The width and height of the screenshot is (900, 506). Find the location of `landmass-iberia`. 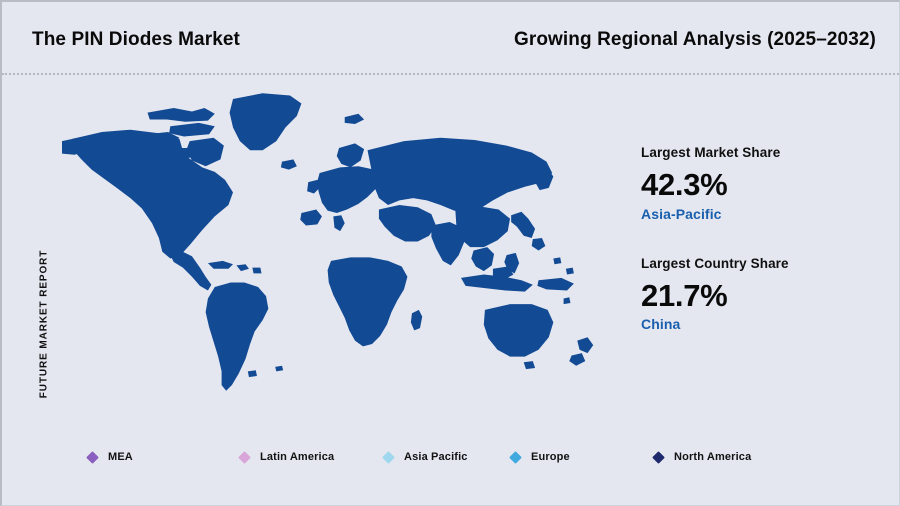

landmass-iberia is located at coordinates (311, 217).